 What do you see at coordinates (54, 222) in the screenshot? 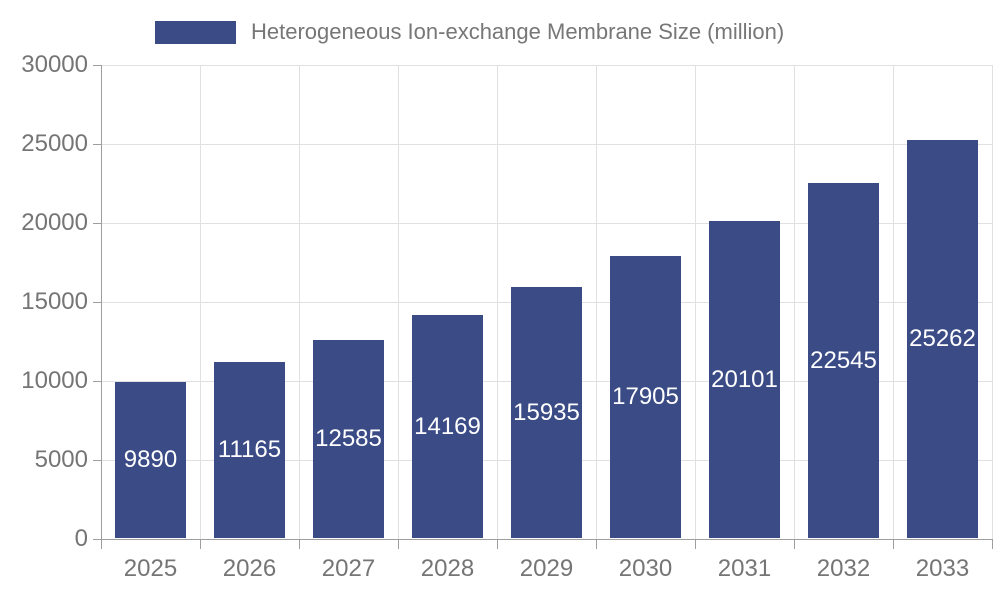
I see `y-tick-label: 20000` at bounding box center [54, 222].